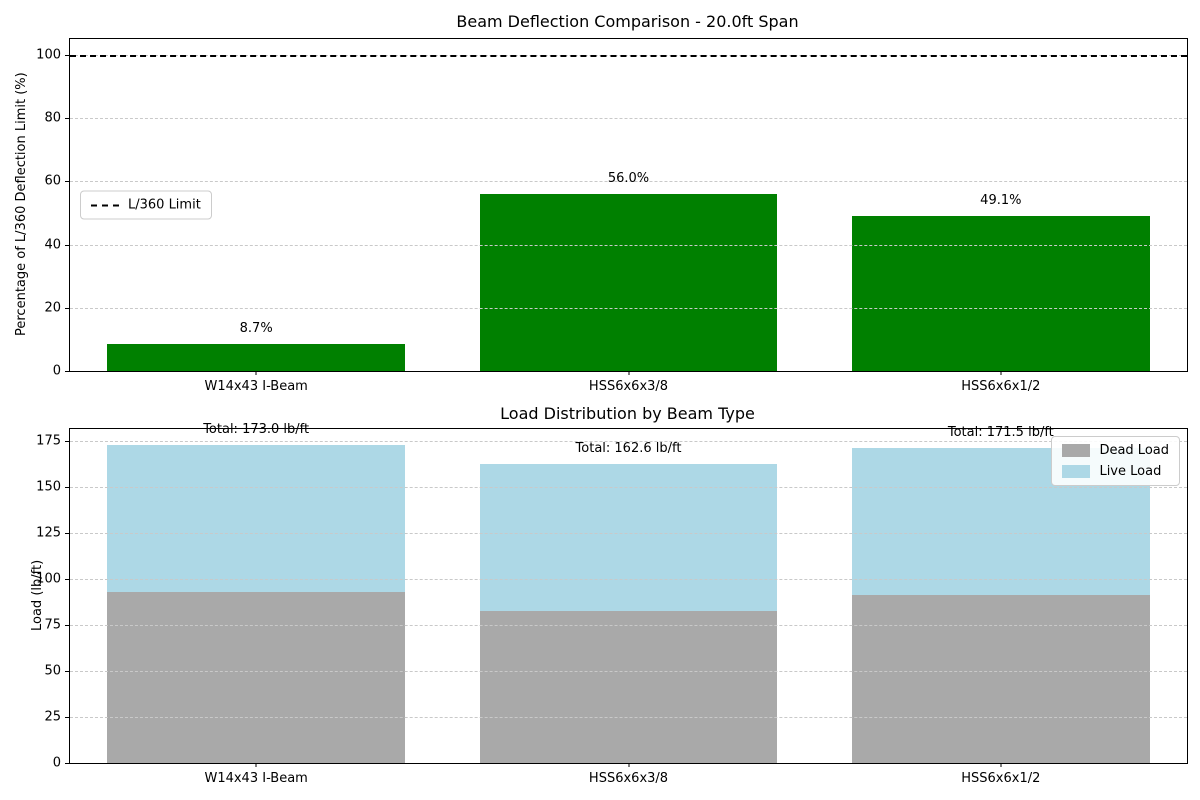 The height and width of the screenshot is (800, 1200). I want to click on bar-value-label: 8.7%, so click(256, 328).